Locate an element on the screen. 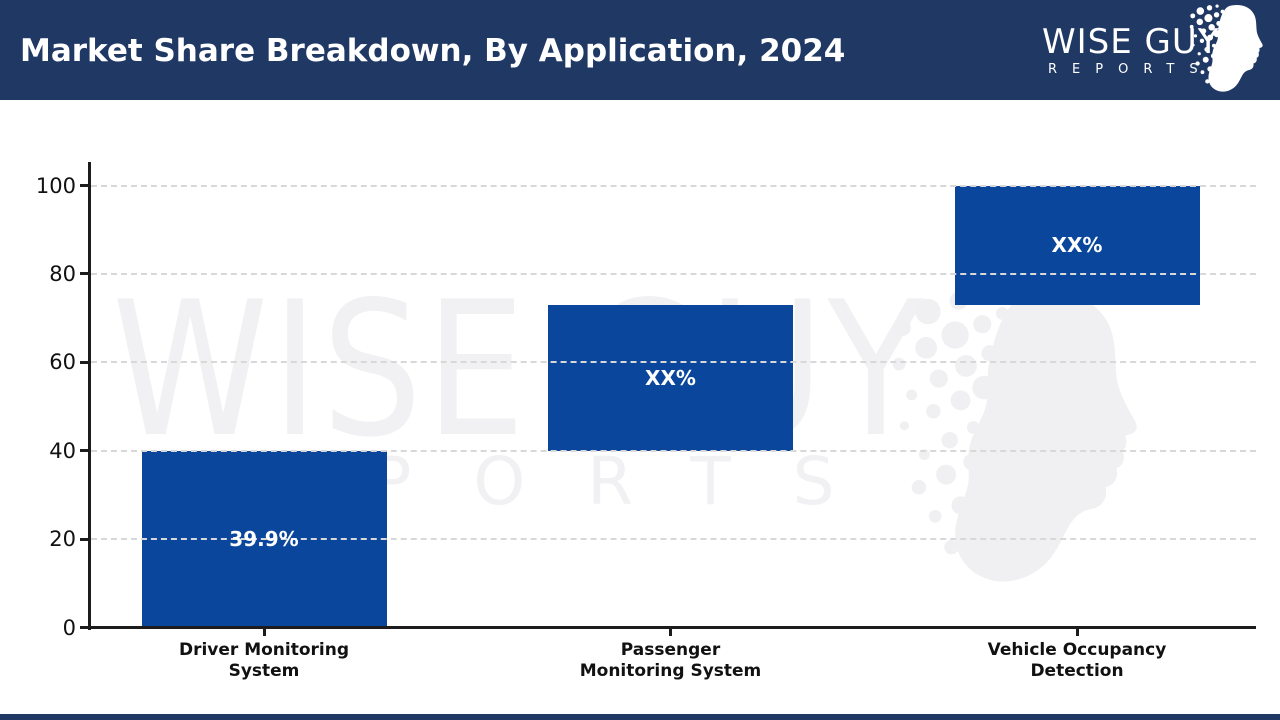 The image size is (1280, 720). x-category-label-line: Driver Monitoring is located at coordinates (264, 650).